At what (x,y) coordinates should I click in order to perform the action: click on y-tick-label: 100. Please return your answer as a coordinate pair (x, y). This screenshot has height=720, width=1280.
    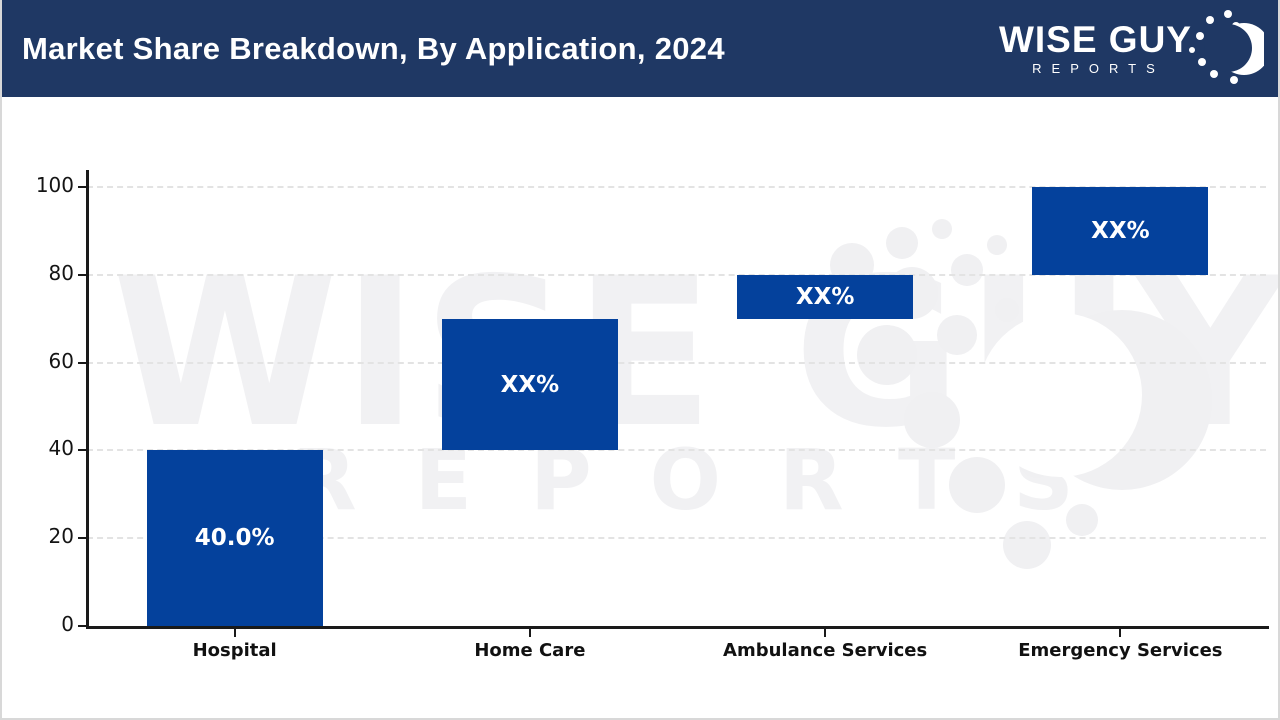
    Looking at the image, I should click on (54, 185).